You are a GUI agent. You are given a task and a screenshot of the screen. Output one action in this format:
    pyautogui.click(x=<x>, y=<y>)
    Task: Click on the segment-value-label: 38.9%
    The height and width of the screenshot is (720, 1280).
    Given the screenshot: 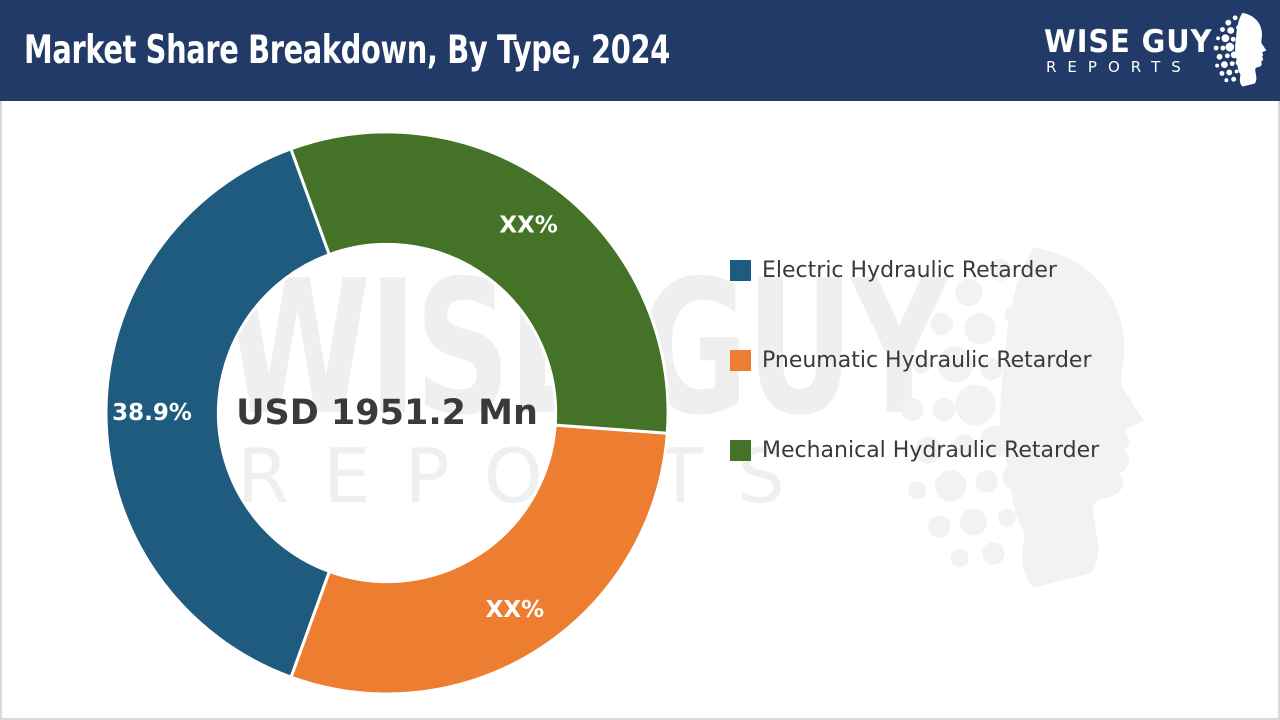 What is the action you would take?
    pyautogui.click(x=152, y=413)
    